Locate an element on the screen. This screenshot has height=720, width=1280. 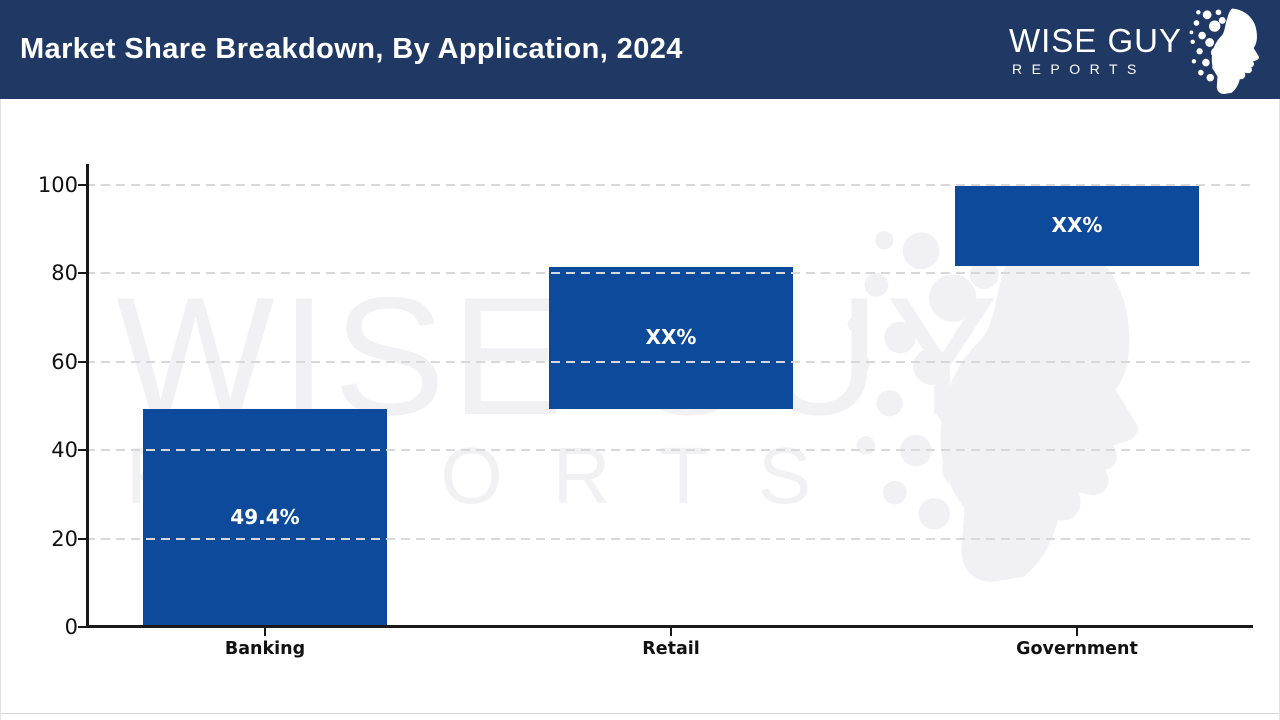
wiseguy-logo: WISE GUY REPORTS is located at coordinates (1137, 49).